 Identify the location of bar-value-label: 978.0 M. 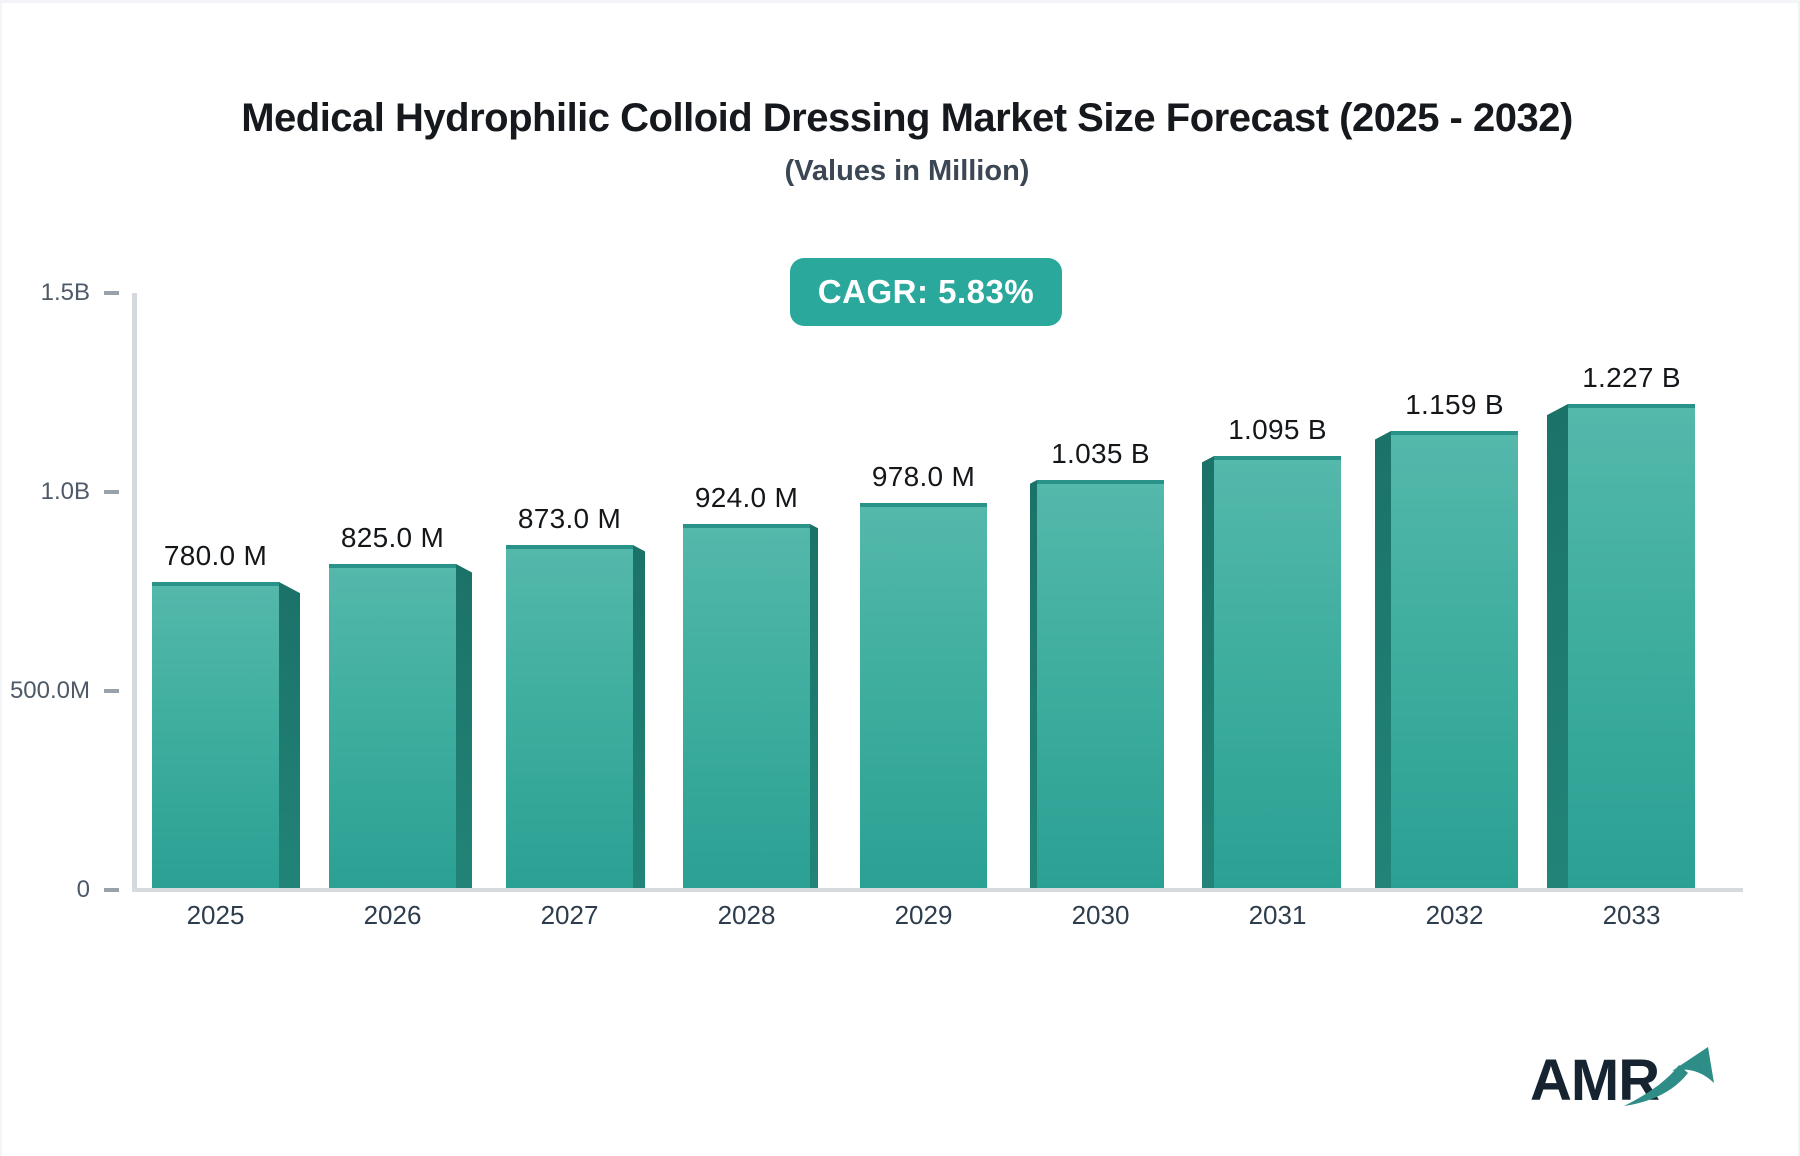
(923, 476).